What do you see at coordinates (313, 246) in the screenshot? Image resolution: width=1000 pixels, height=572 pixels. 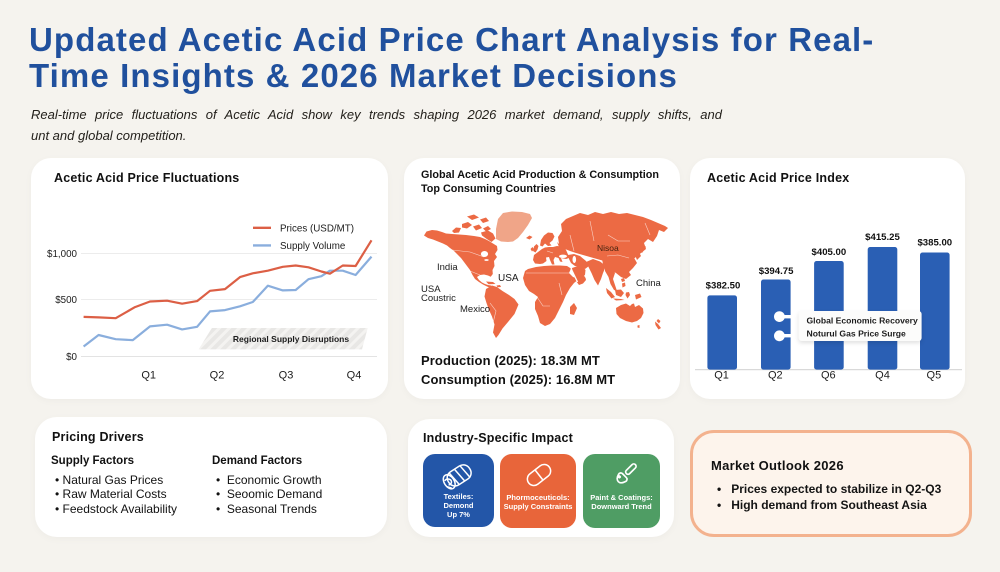 I see `svg-text: Supply Volume` at bounding box center [313, 246].